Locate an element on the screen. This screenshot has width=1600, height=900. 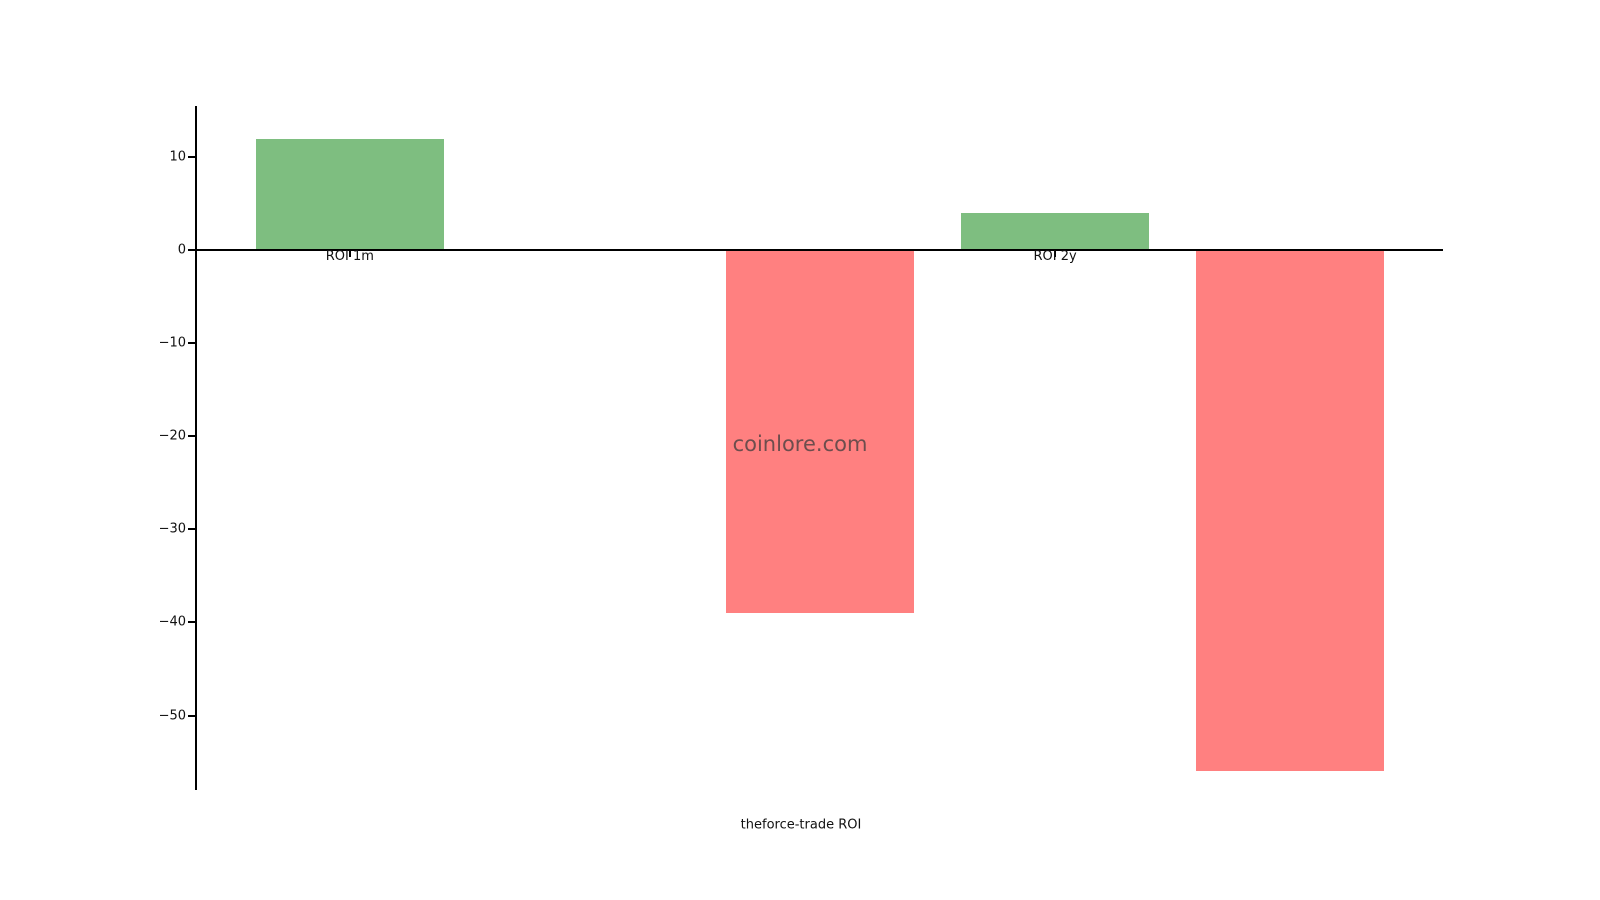
chart-title: theforce-trade ROI is located at coordinates (801, 825).